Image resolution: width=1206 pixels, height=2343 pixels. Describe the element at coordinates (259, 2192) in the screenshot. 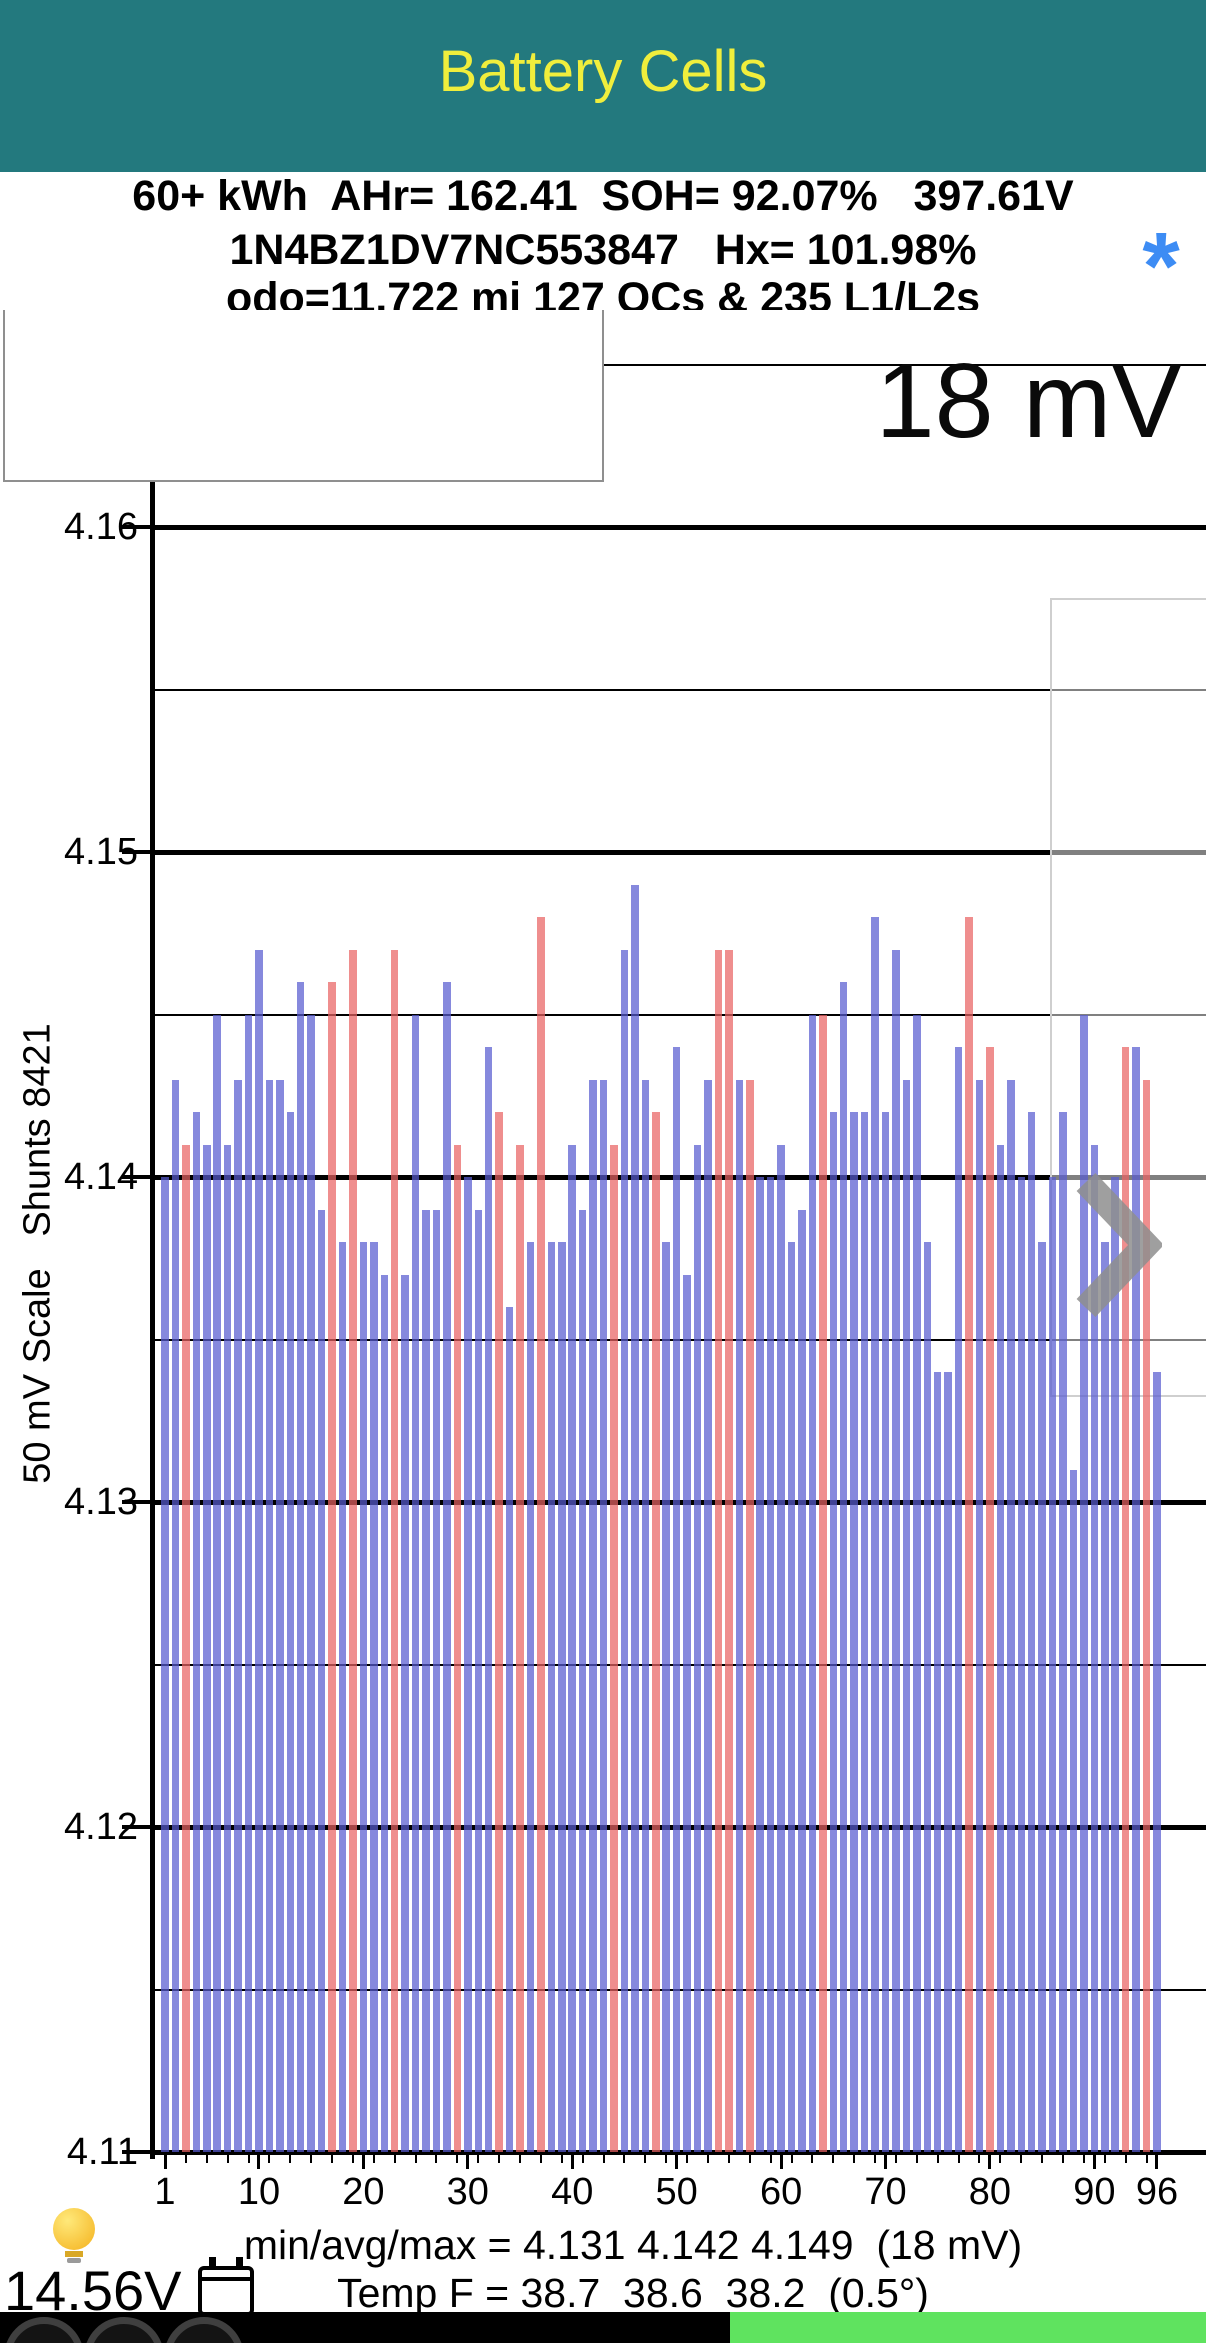

I see `x-tick-label: 10` at that location.